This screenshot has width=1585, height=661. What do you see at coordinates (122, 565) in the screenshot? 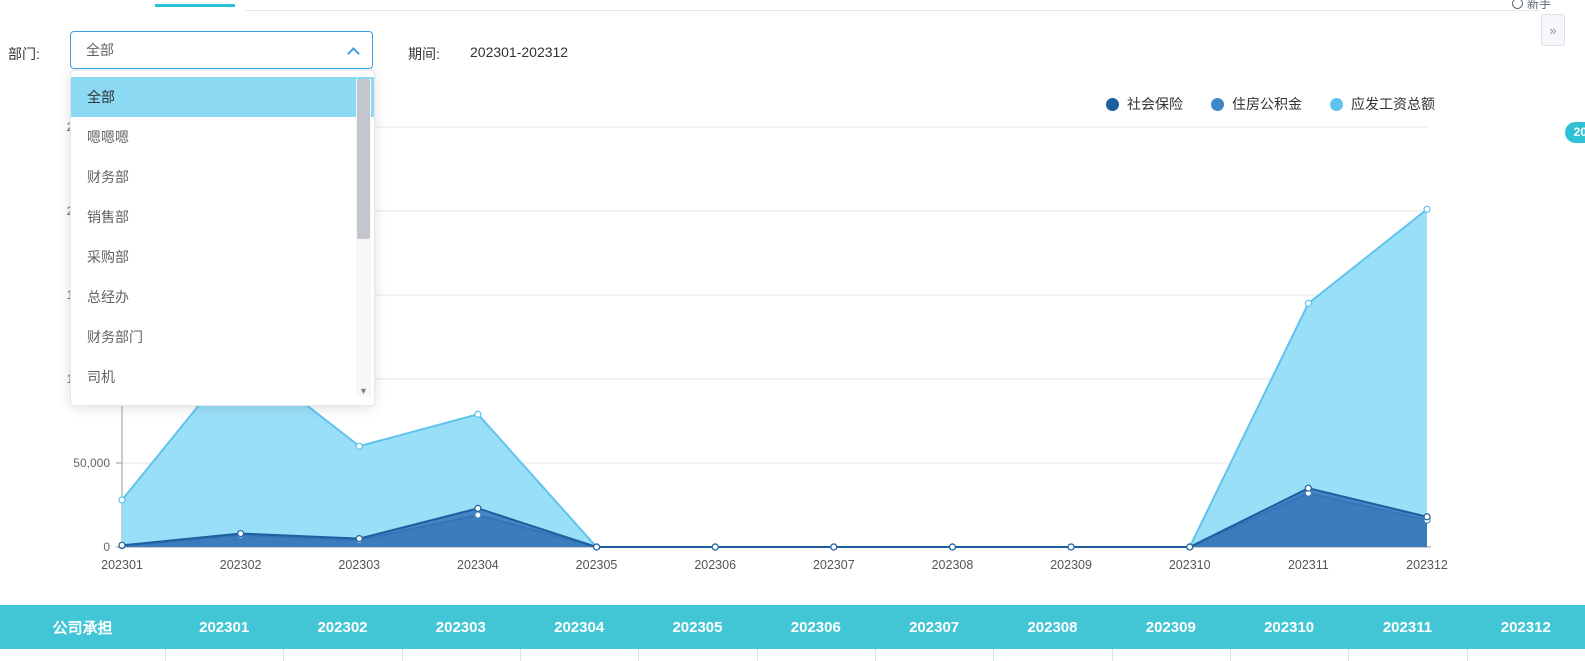
I see `svg-text: 202301` at bounding box center [122, 565].